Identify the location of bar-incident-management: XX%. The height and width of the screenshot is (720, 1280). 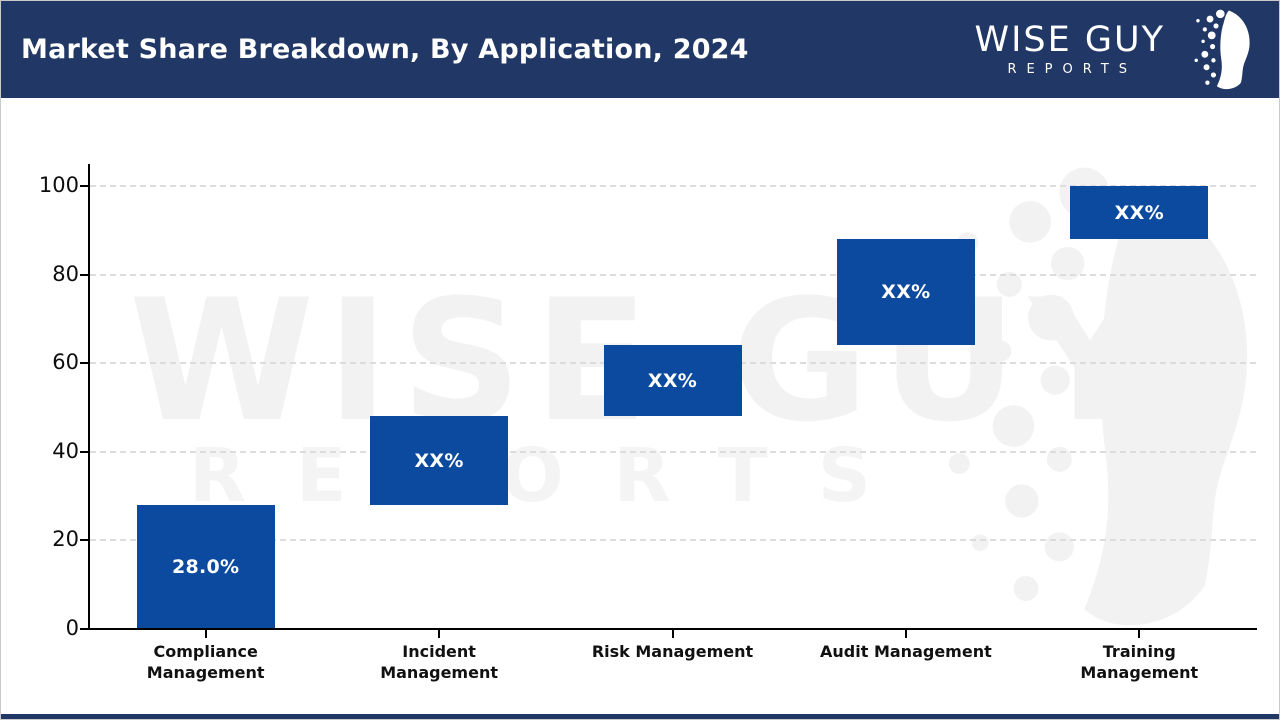
(439, 460).